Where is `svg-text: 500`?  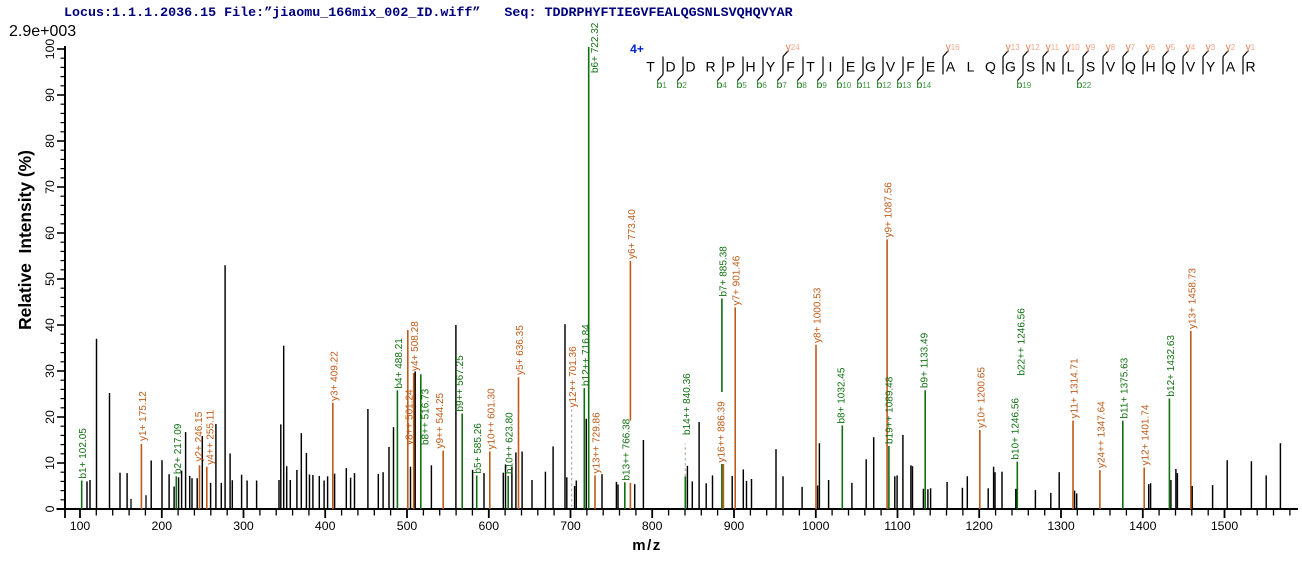 svg-text: 500 is located at coordinates (407, 526).